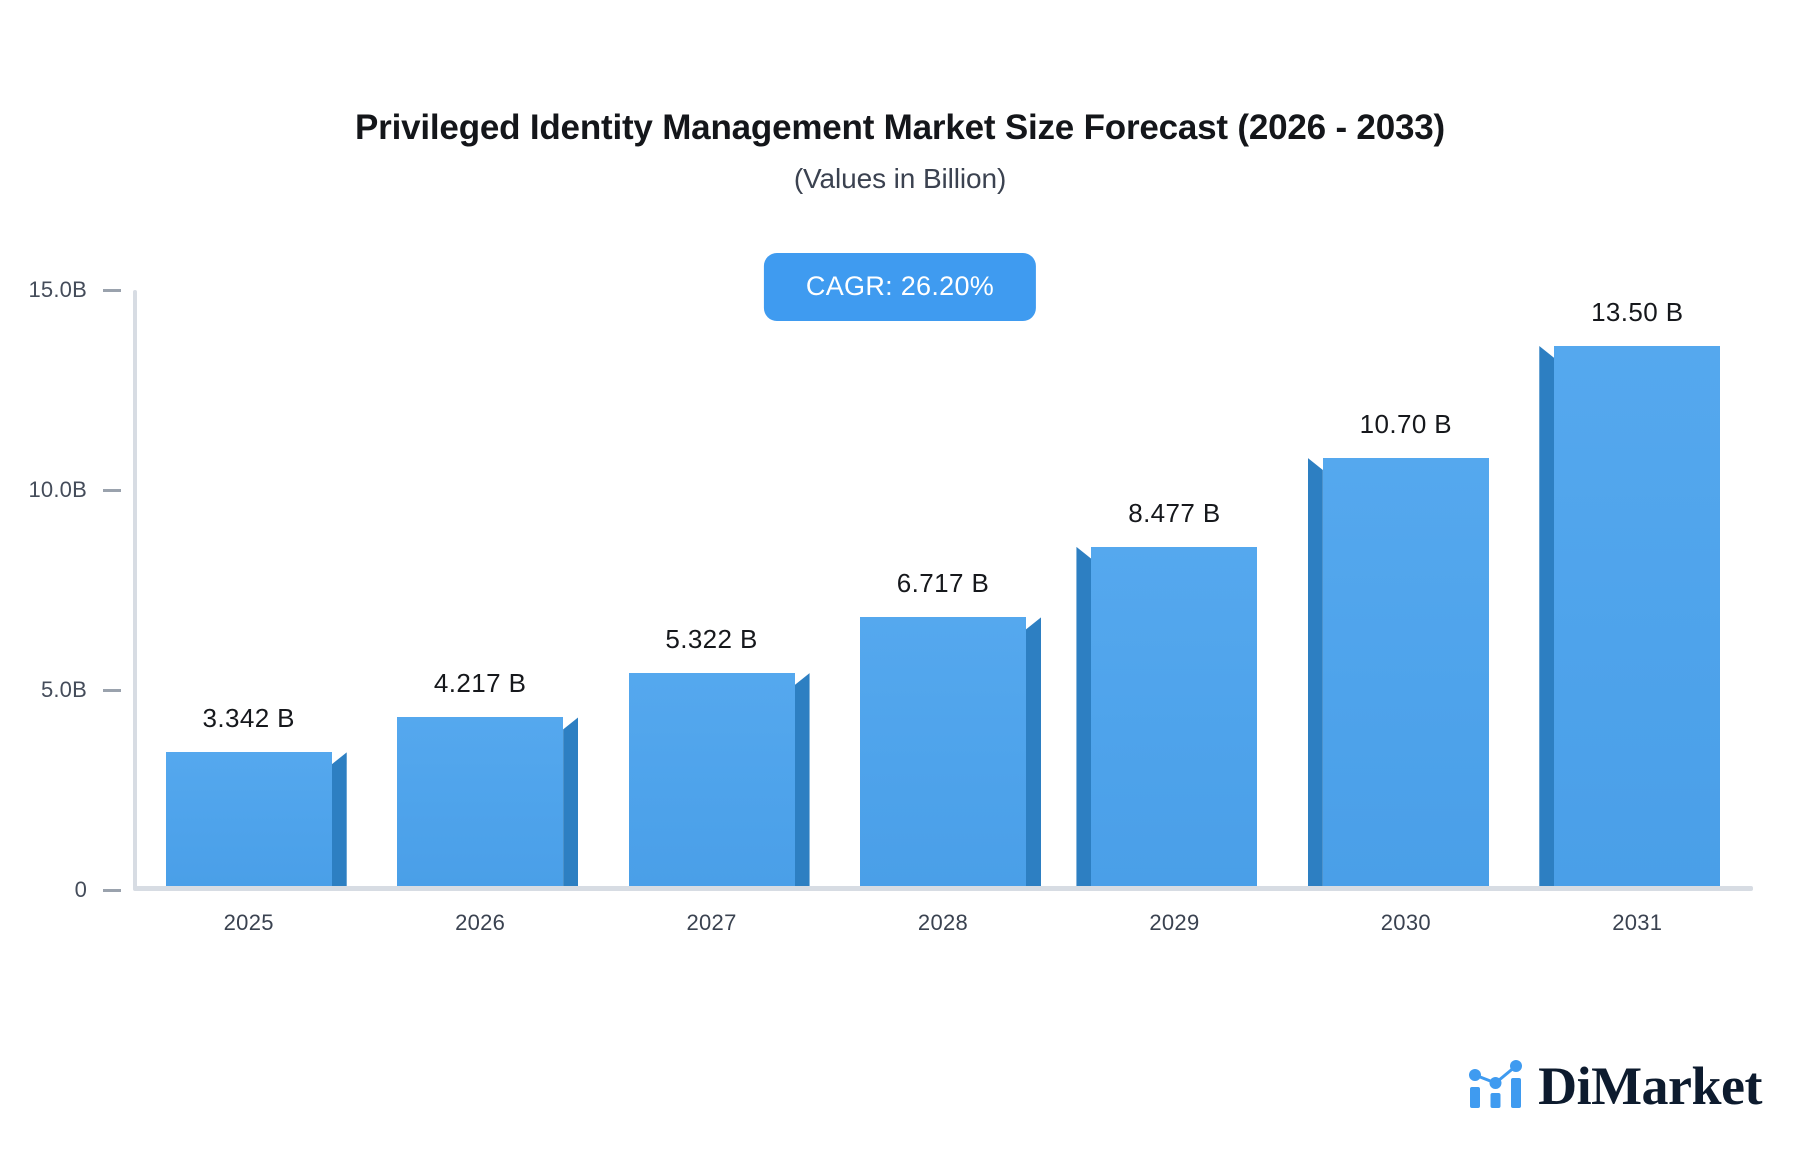 This screenshot has width=1800, height=1156. Describe the element at coordinates (943, 922) in the screenshot. I see `x-axis-tick-label: 2028` at that location.